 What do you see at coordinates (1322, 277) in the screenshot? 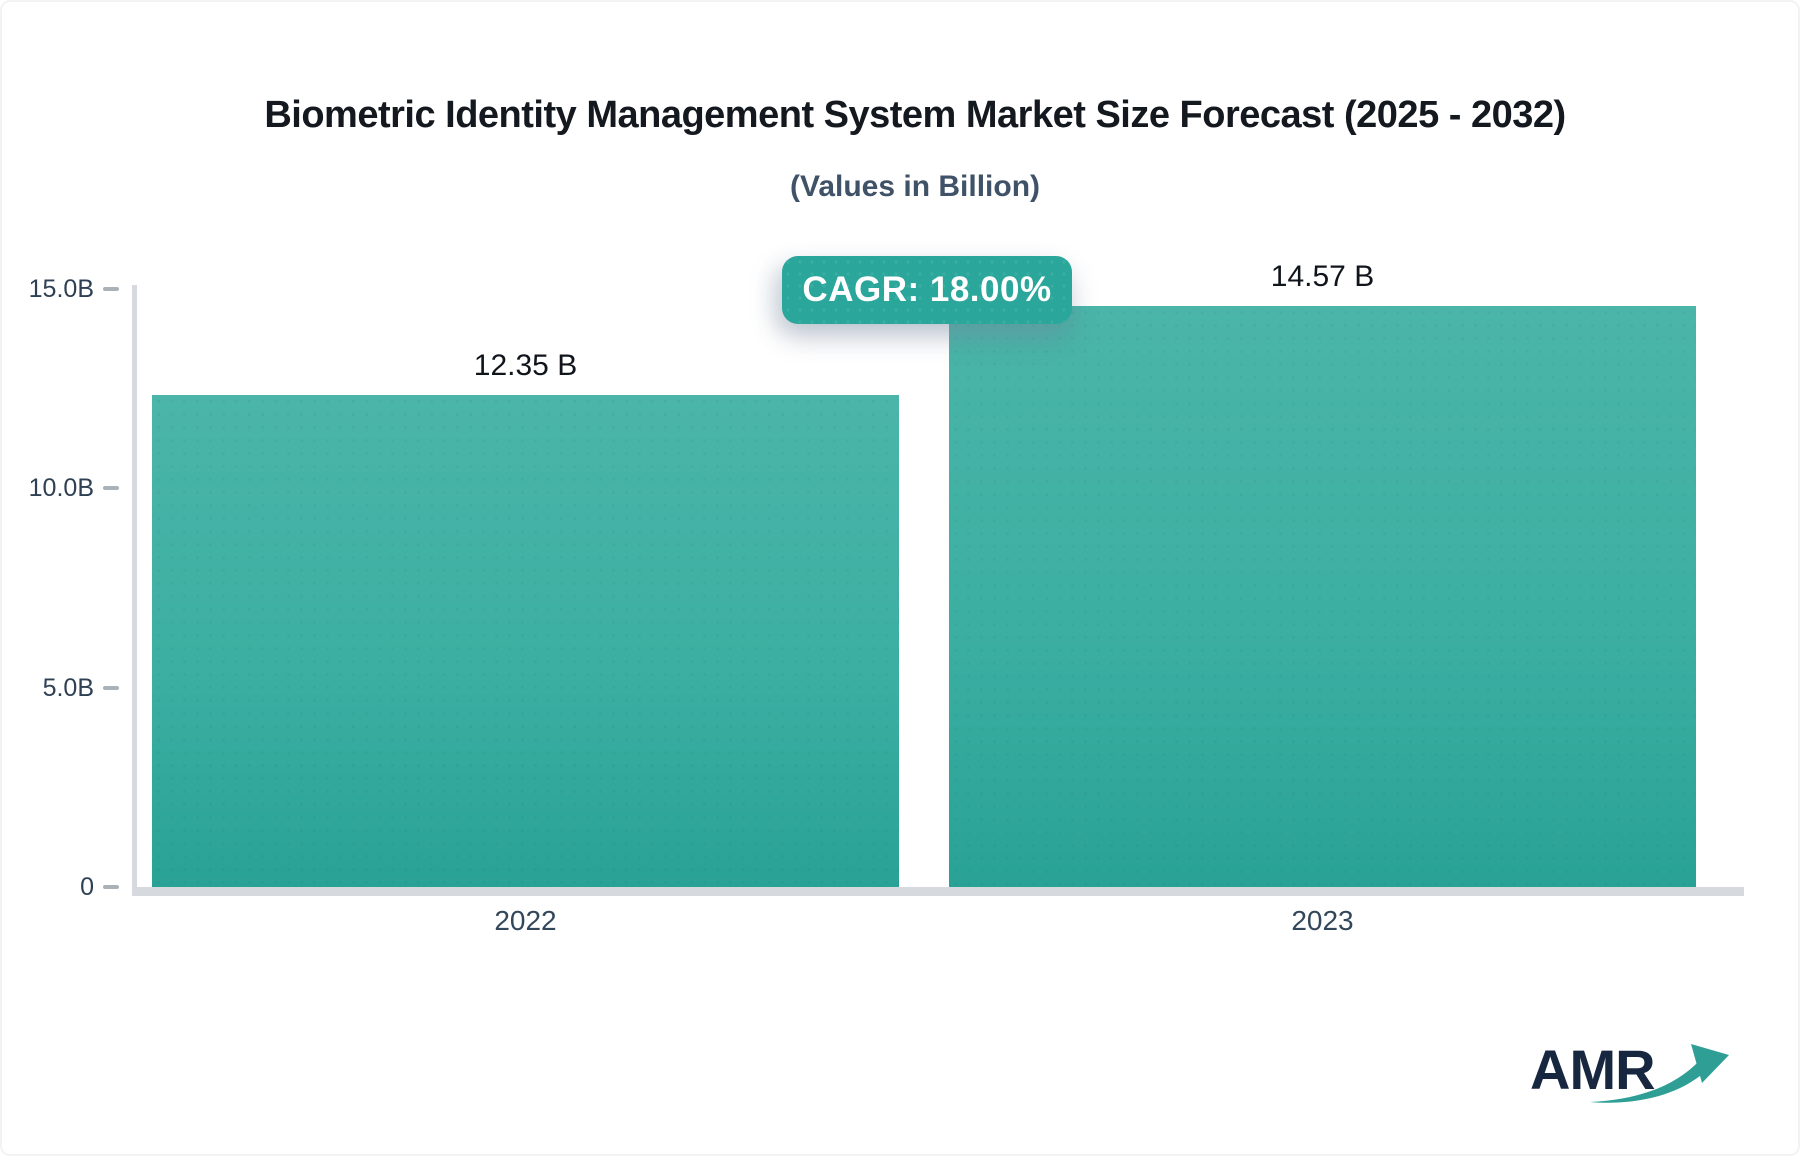
I see `bar-value-label: 14.57 B` at bounding box center [1322, 277].